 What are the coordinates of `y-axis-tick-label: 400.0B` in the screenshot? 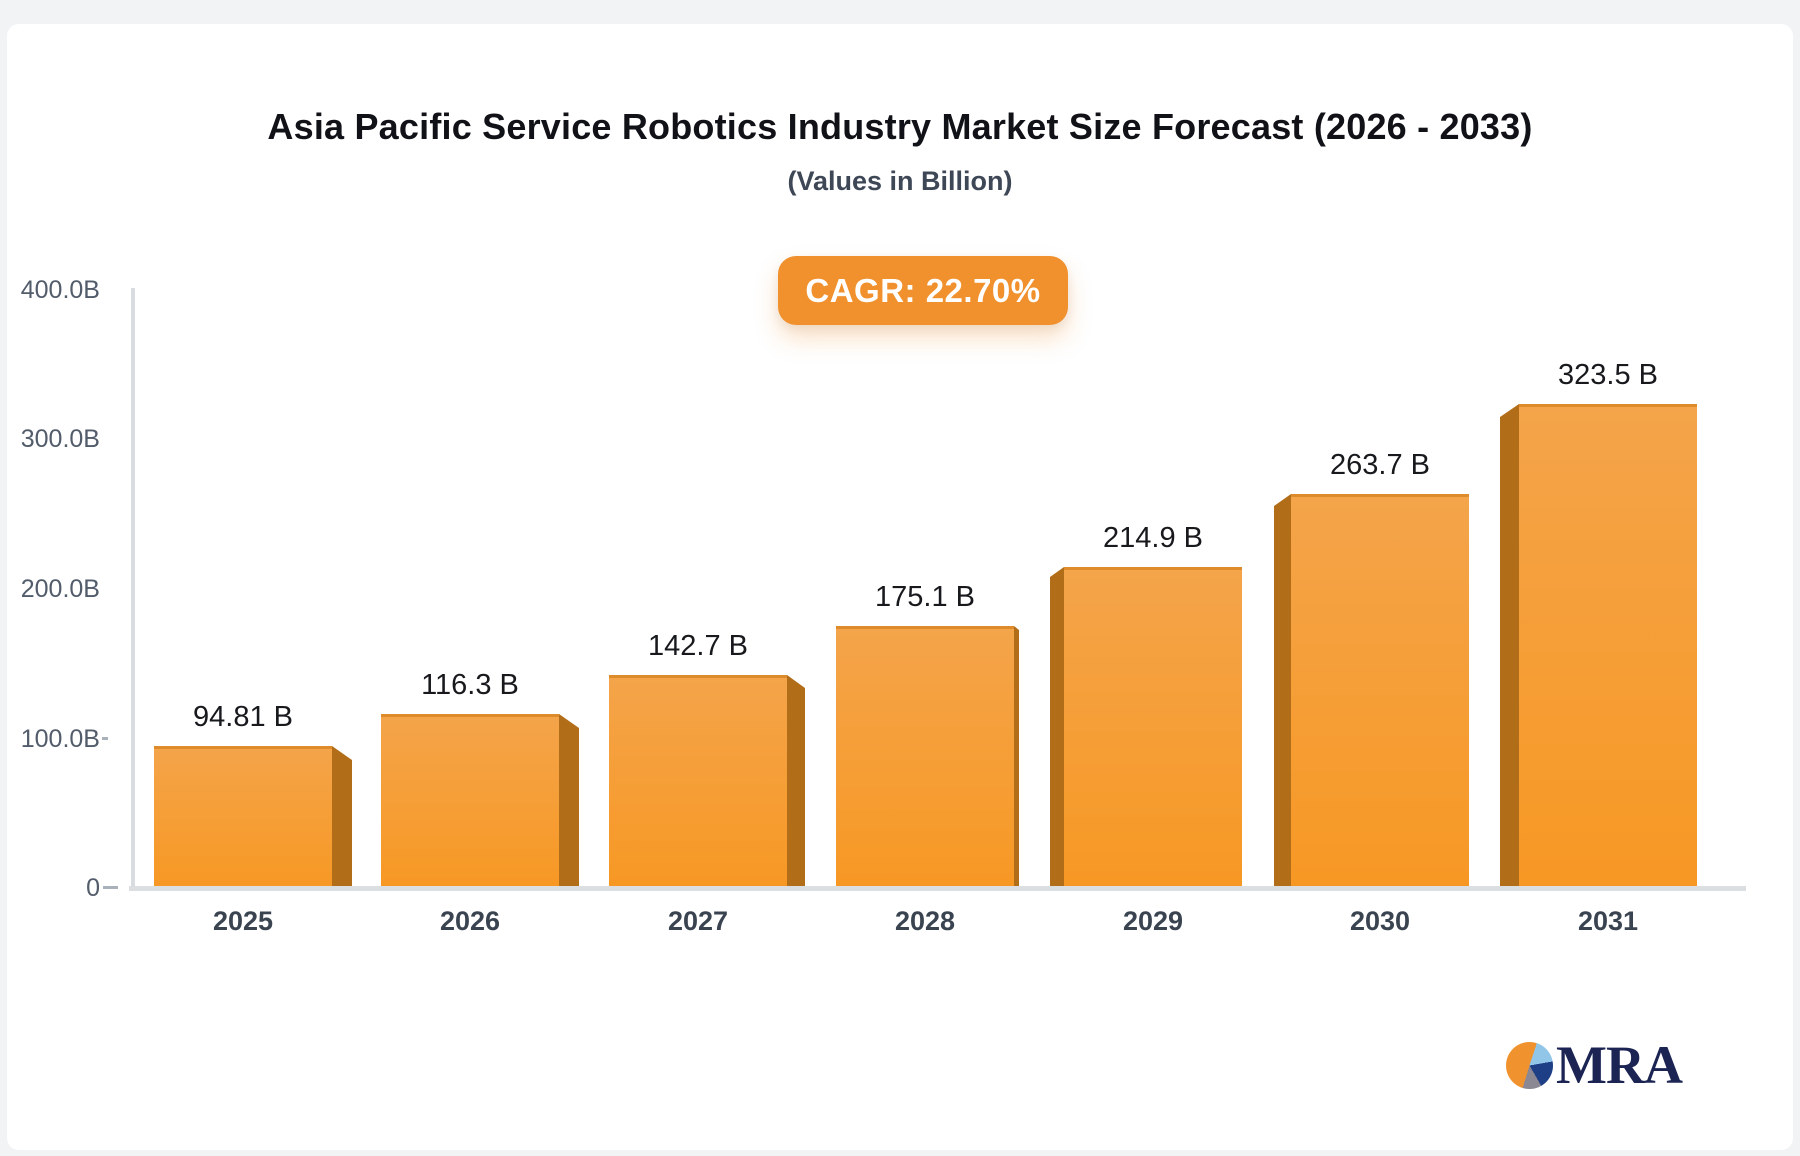 It's located at (60, 290).